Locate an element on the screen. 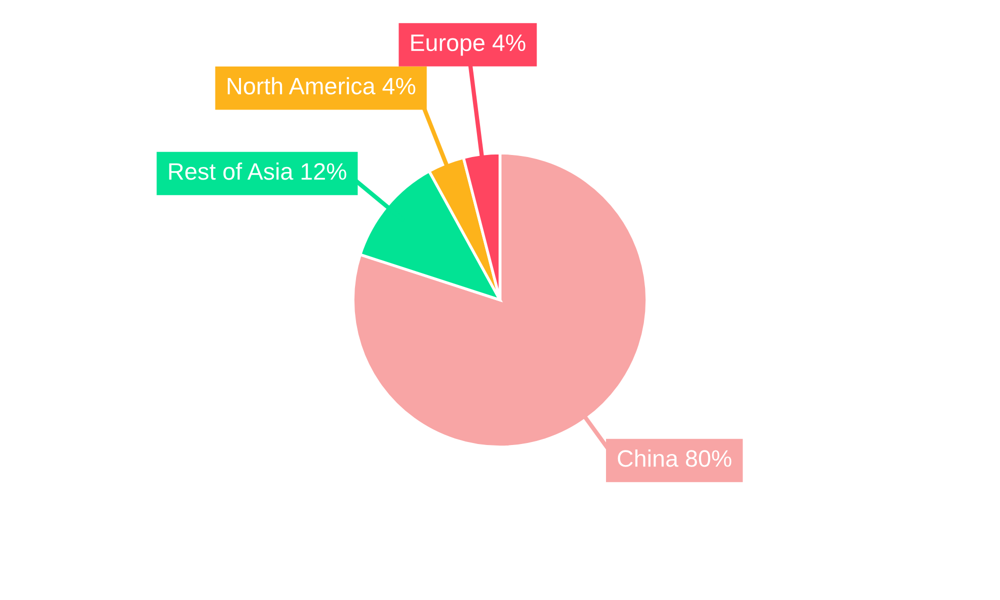  slice-label: North America 4% is located at coordinates (322, 85).